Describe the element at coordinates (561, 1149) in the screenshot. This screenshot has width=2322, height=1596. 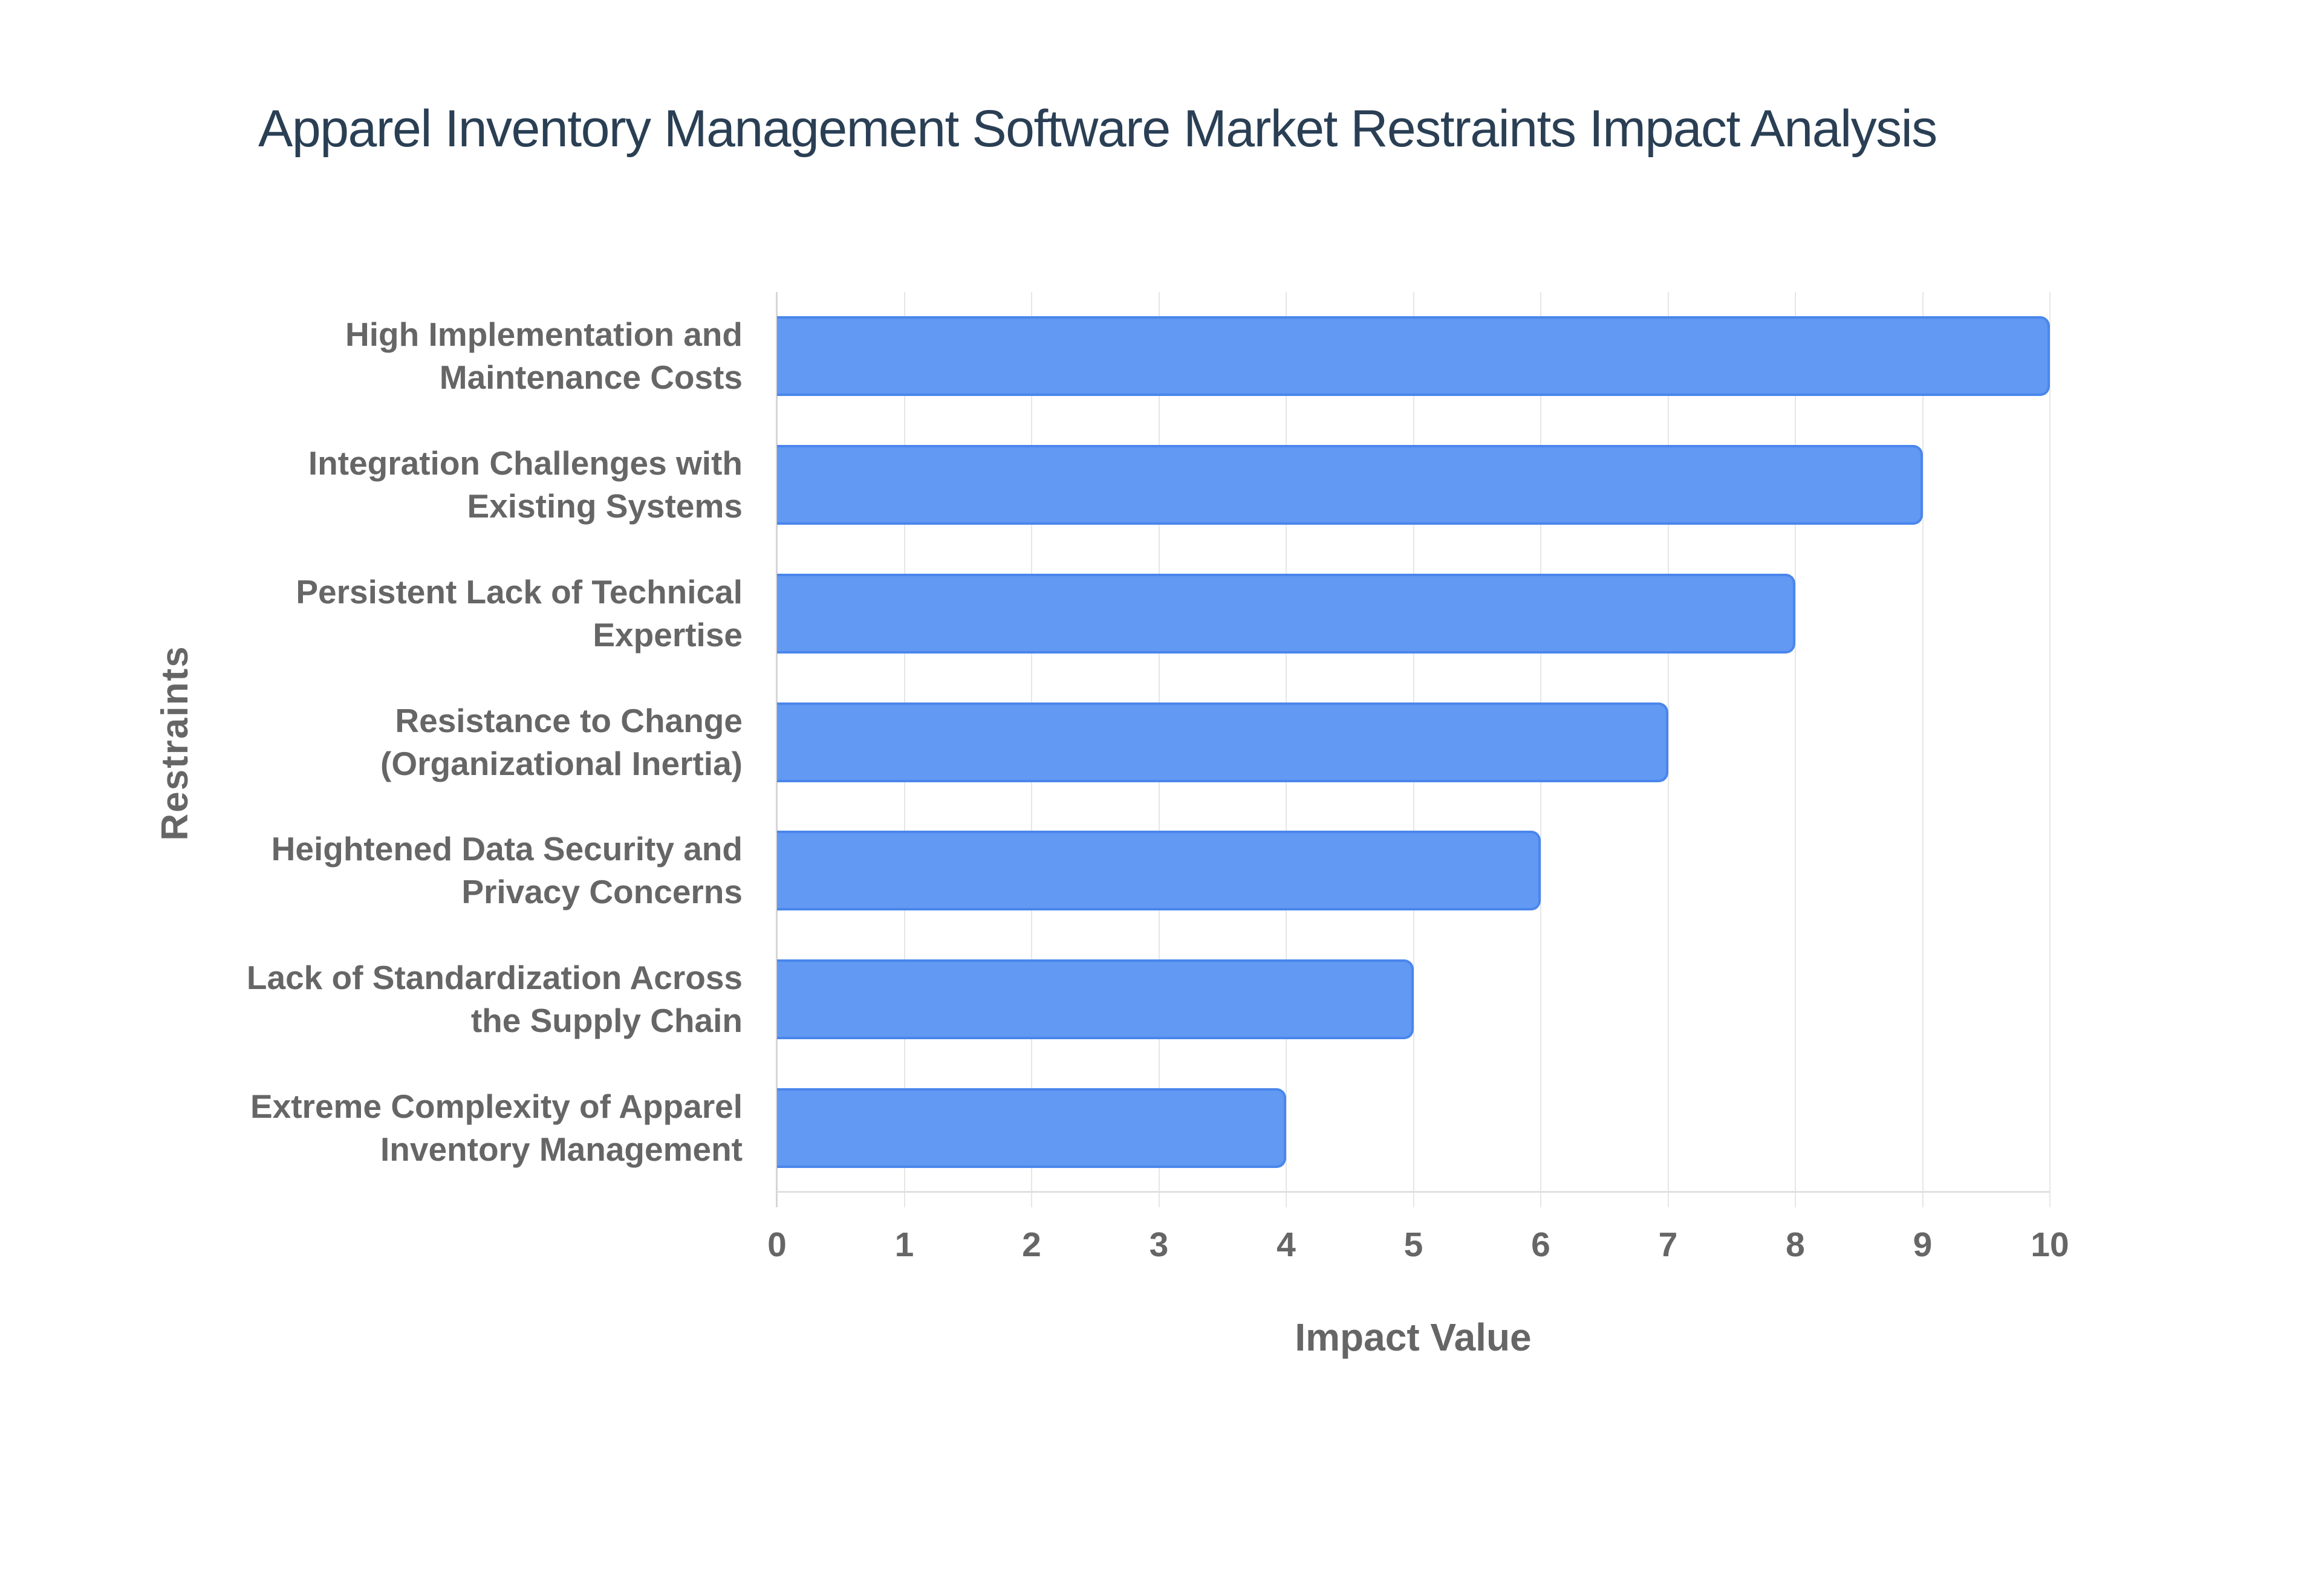
I see `category-label-line: Inventory Management` at that location.